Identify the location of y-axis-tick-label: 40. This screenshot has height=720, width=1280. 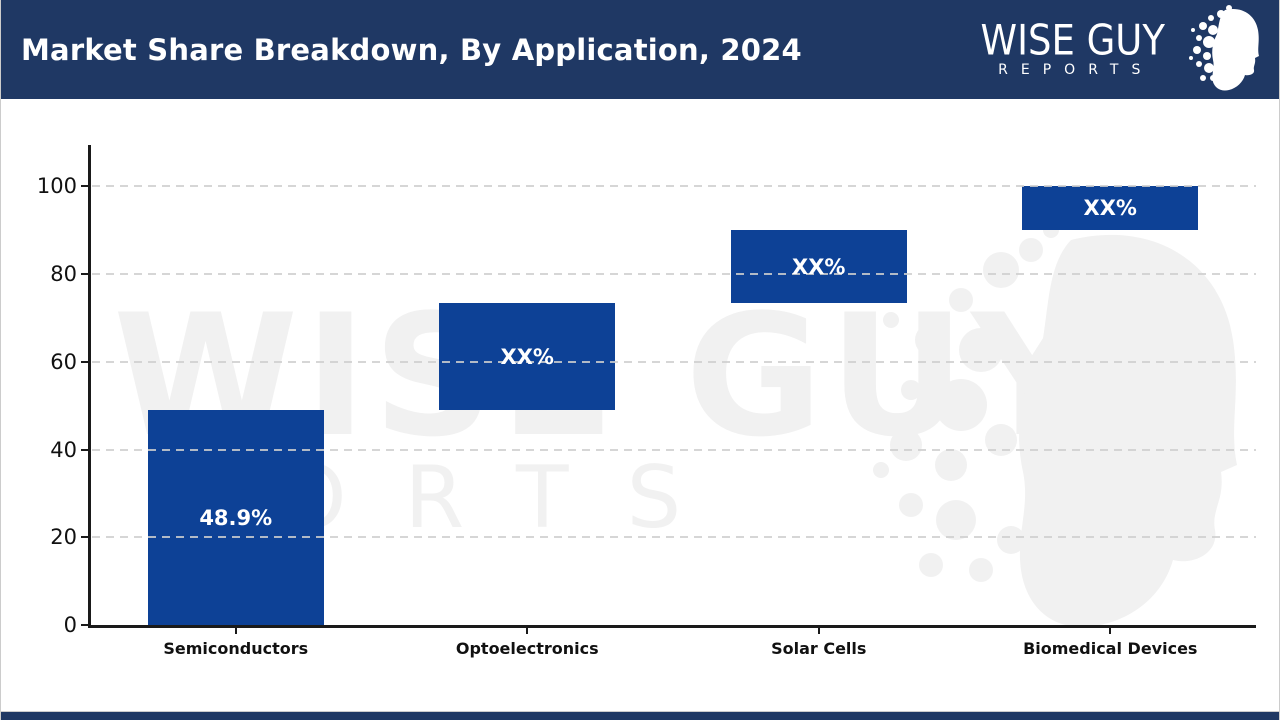
(63, 449).